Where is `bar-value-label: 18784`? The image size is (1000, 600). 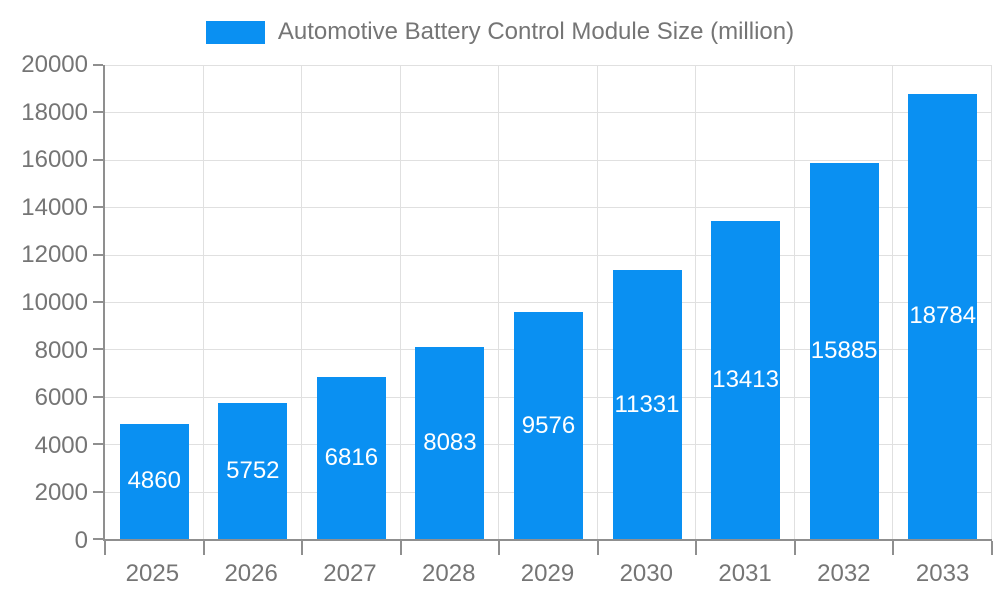
bar-value-label: 18784 is located at coordinates (943, 316).